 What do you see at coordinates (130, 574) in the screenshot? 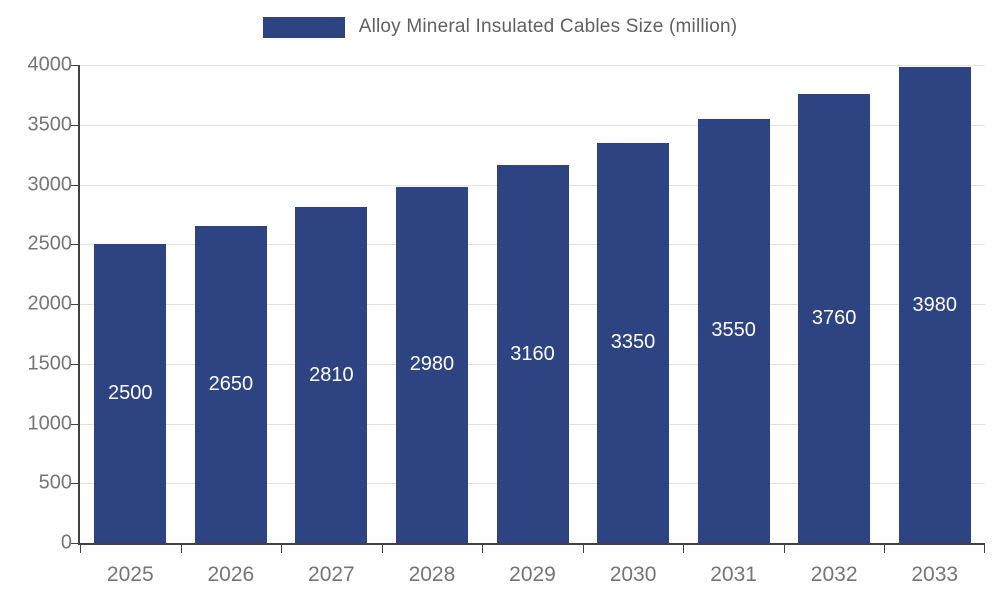
I see `x-tick-label: 2025` at bounding box center [130, 574].